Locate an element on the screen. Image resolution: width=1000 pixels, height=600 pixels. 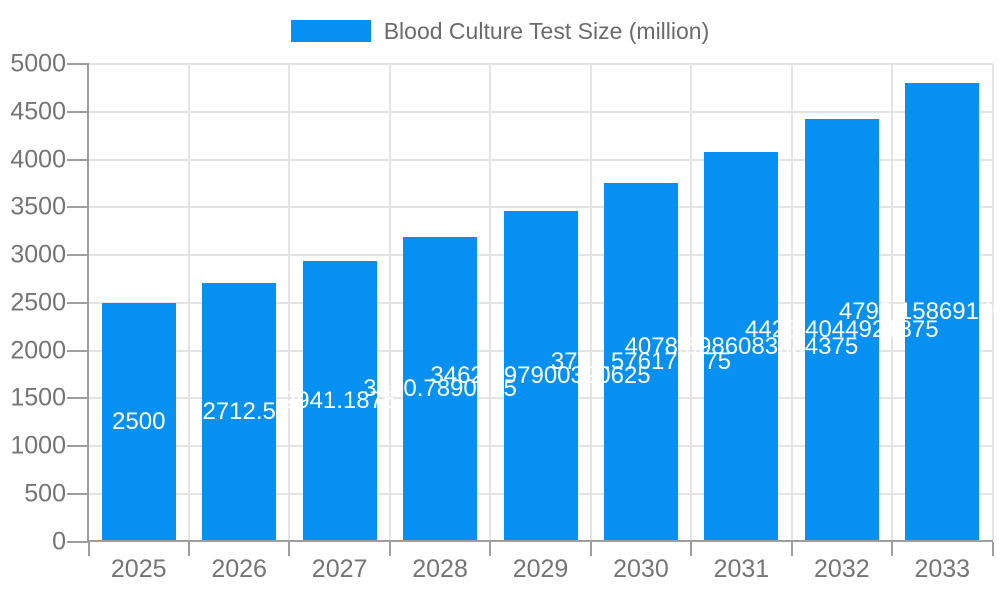
legend-item: Blood Culture Test Size (million) is located at coordinates (500, 31).